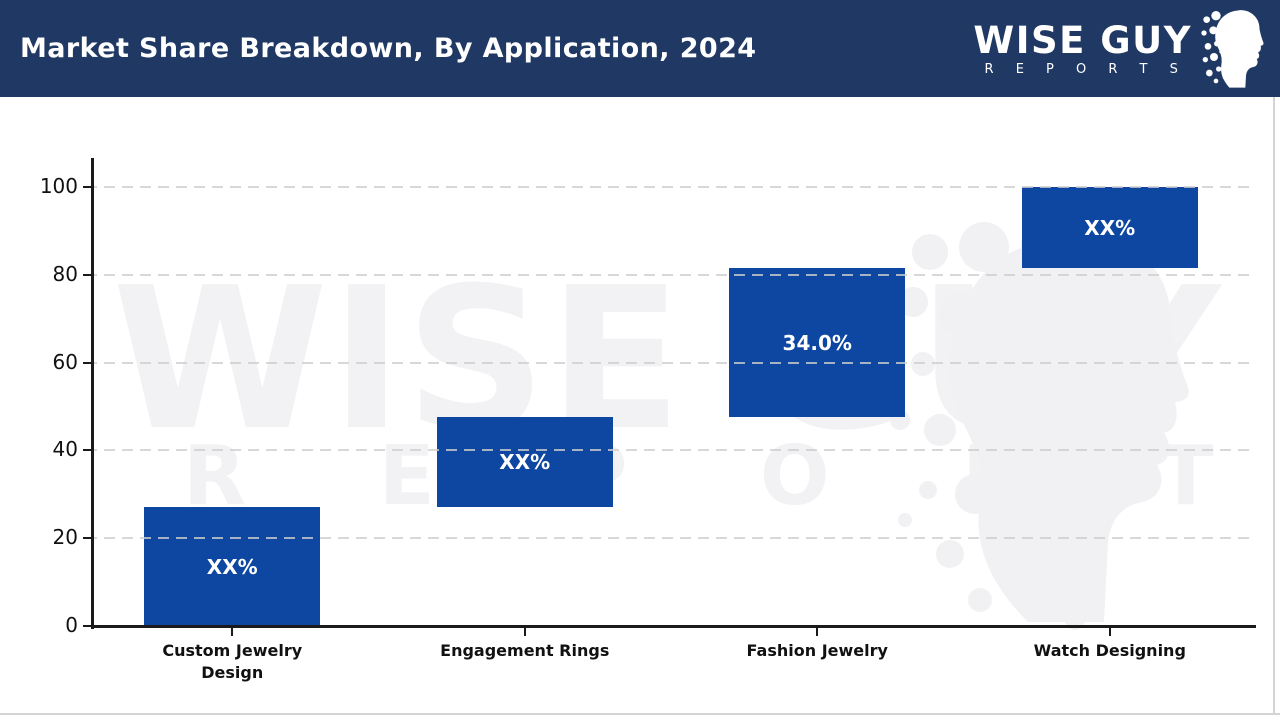  I want to click on frame-border-bottom, so click(640, 714).